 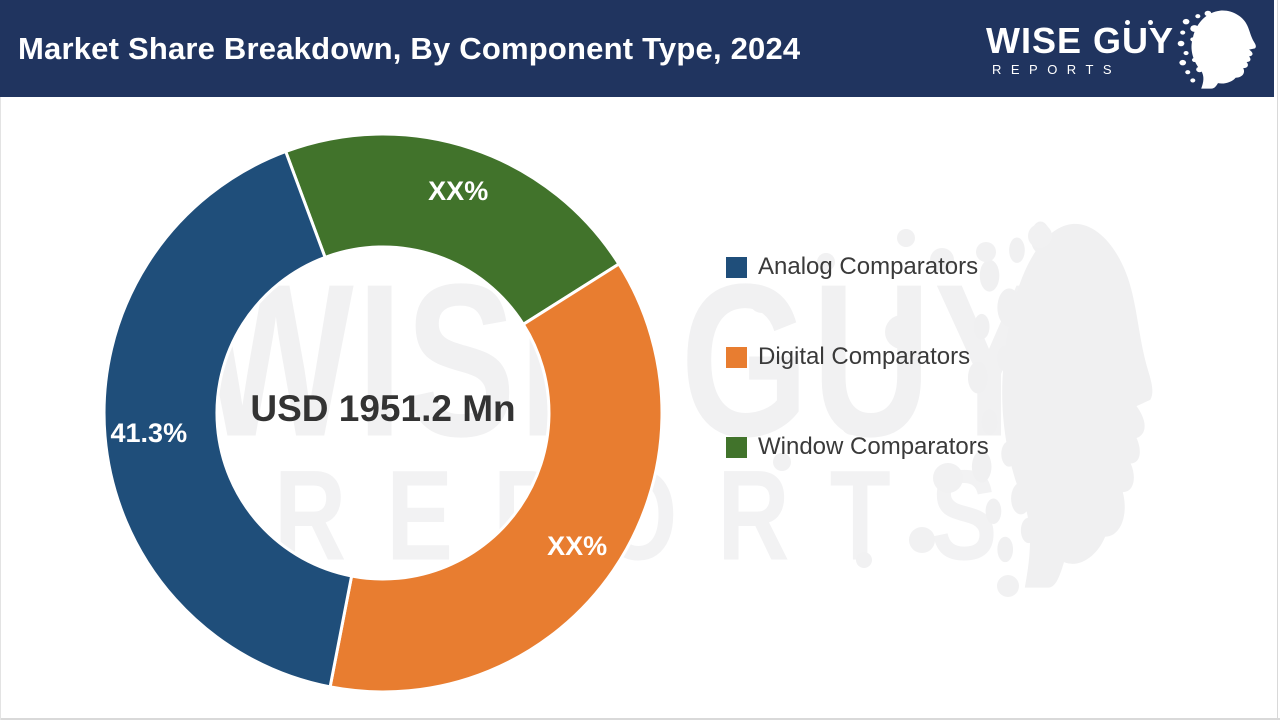 I want to click on legend-item-analog-comparators: Analog Comparators, so click(x=857, y=267).